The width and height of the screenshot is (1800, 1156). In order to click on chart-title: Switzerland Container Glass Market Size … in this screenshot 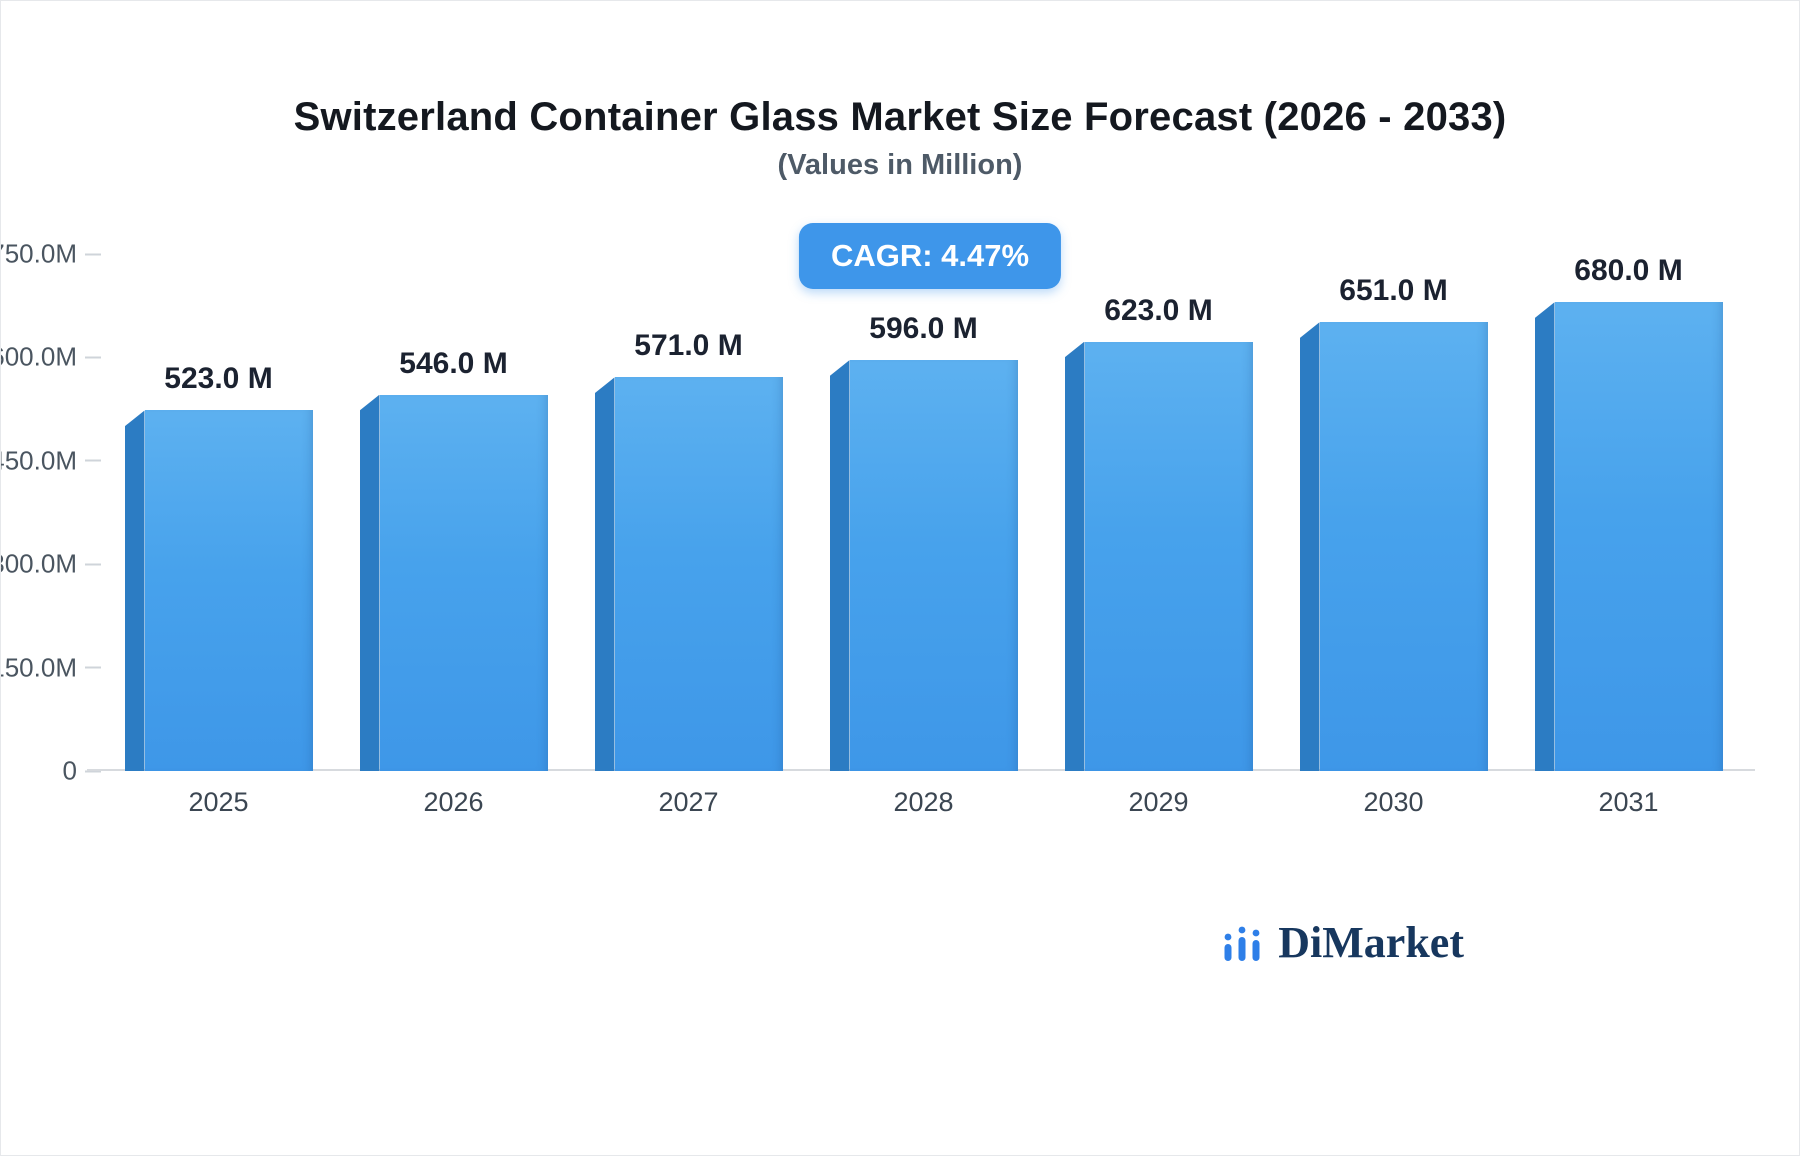, I will do `click(900, 117)`.